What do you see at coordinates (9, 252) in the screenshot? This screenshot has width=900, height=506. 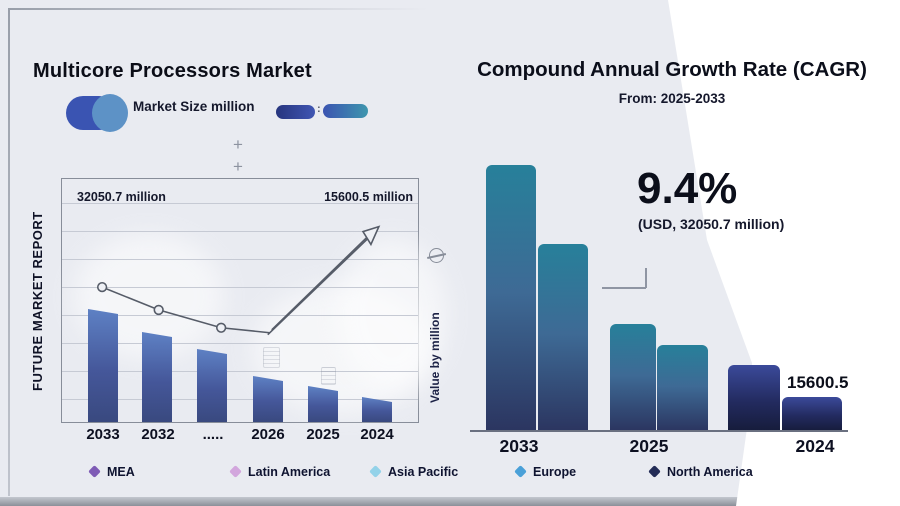 I see `frame-left-border` at bounding box center [9, 252].